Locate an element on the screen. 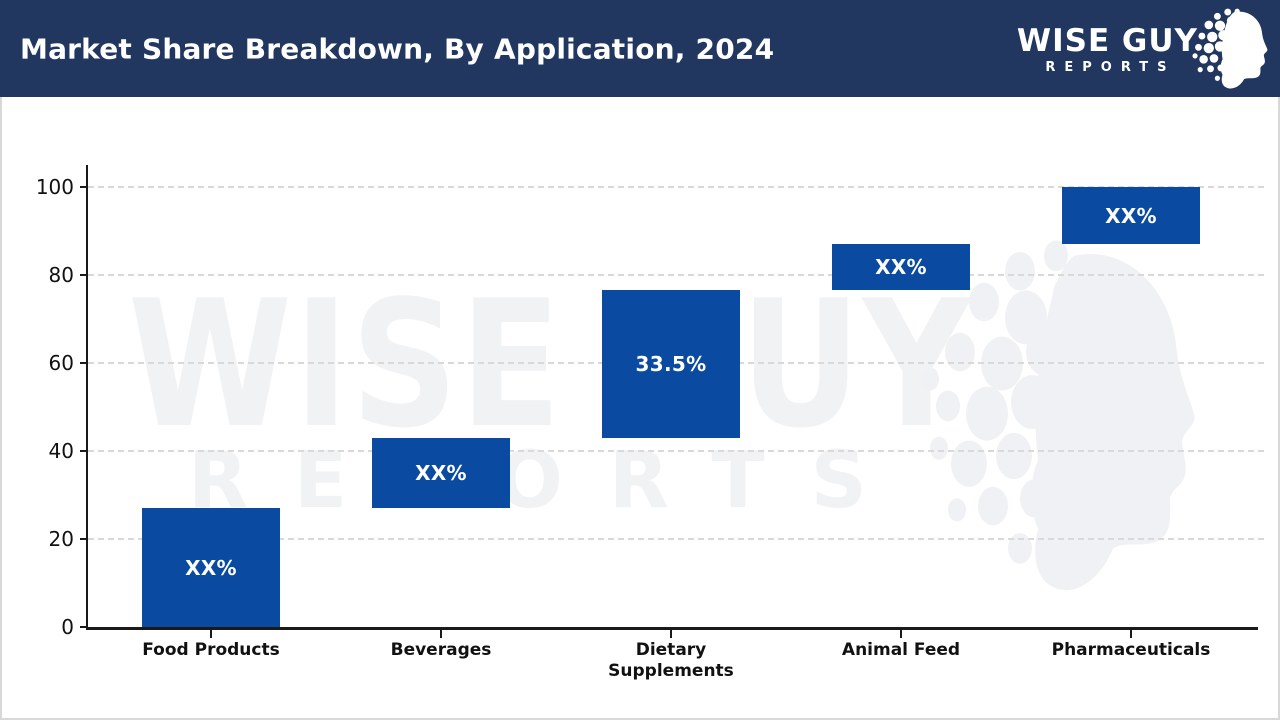 The height and width of the screenshot is (720, 1280). bar-value-label-pharmaceuticals: XX% is located at coordinates (1131, 215).